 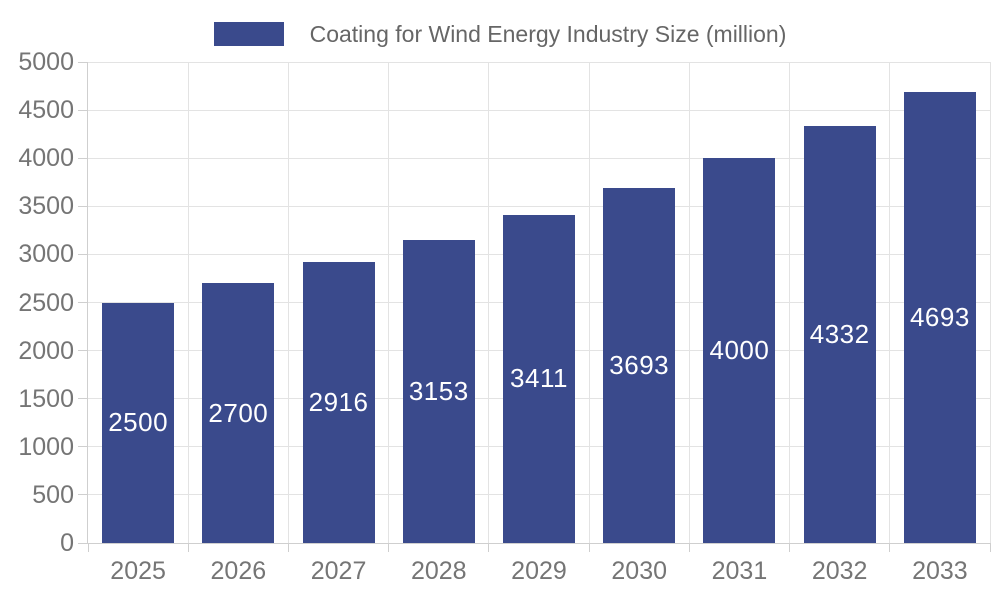 I want to click on x-axis-tick-label: 2032, so click(x=839, y=571).